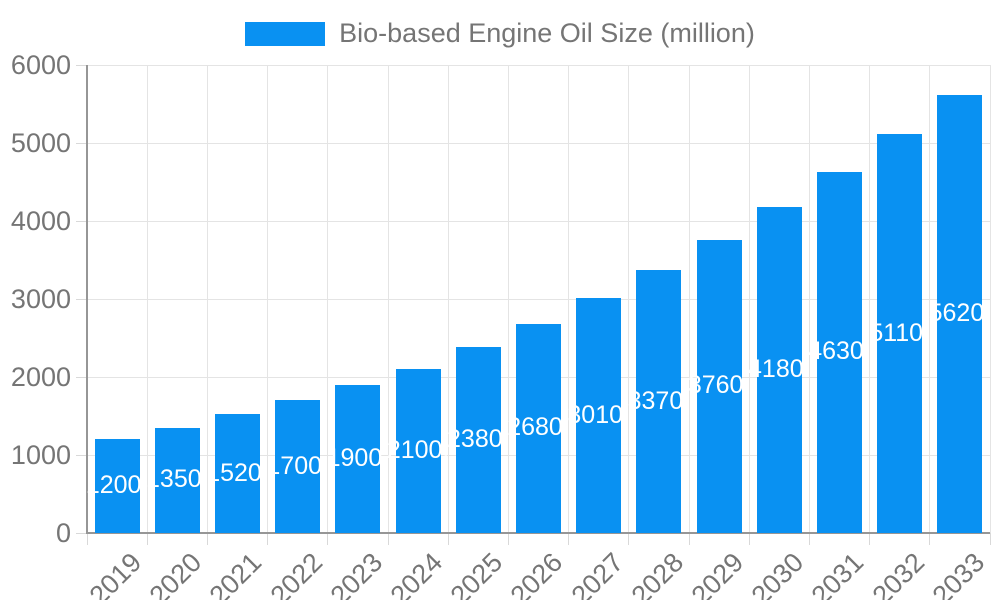 The height and width of the screenshot is (600, 1000). What do you see at coordinates (717, 573) in the screenshot?
I see `x-tick-label: 2029` at bounding box center [717, 573].